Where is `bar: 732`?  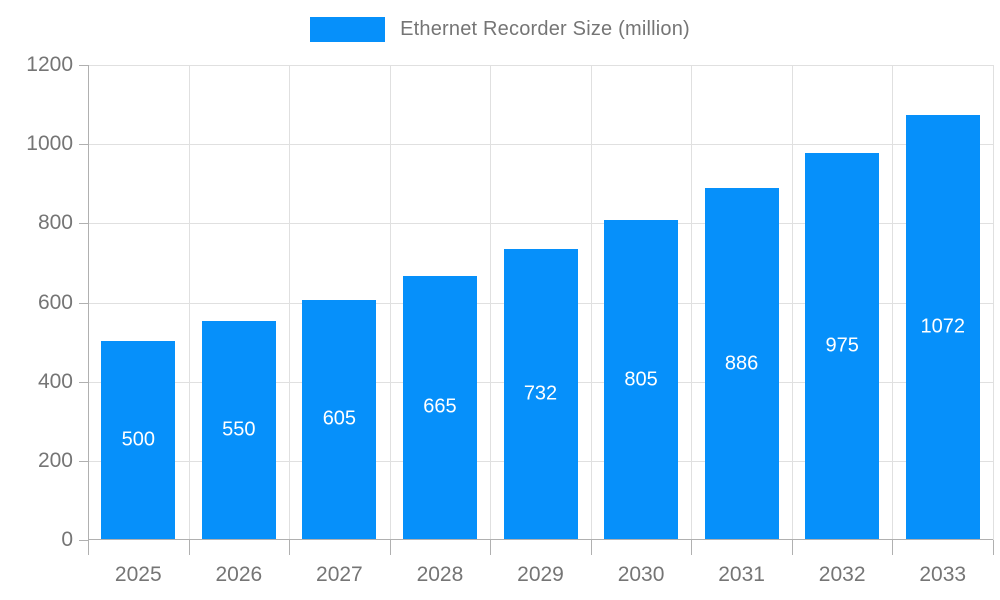 bar: 732 is located at coordinates (540, 394).